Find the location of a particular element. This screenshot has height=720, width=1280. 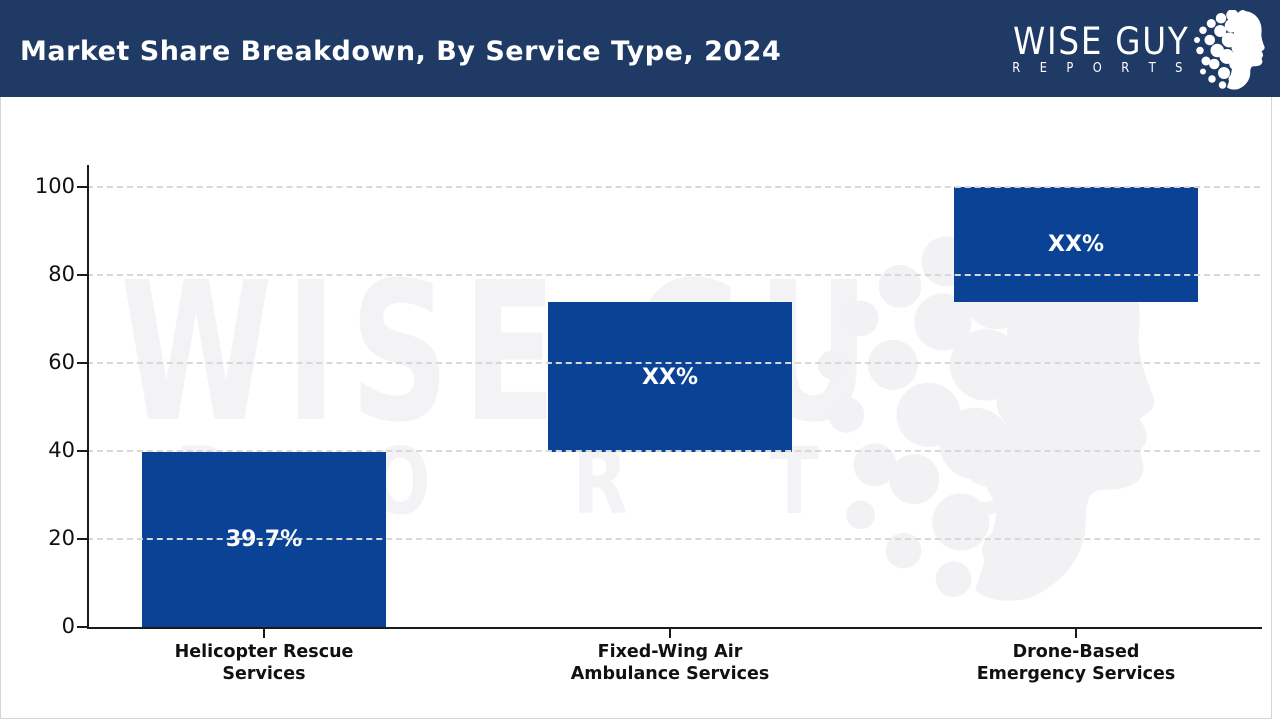

x-axis-line is located at coordinates (674, 628).